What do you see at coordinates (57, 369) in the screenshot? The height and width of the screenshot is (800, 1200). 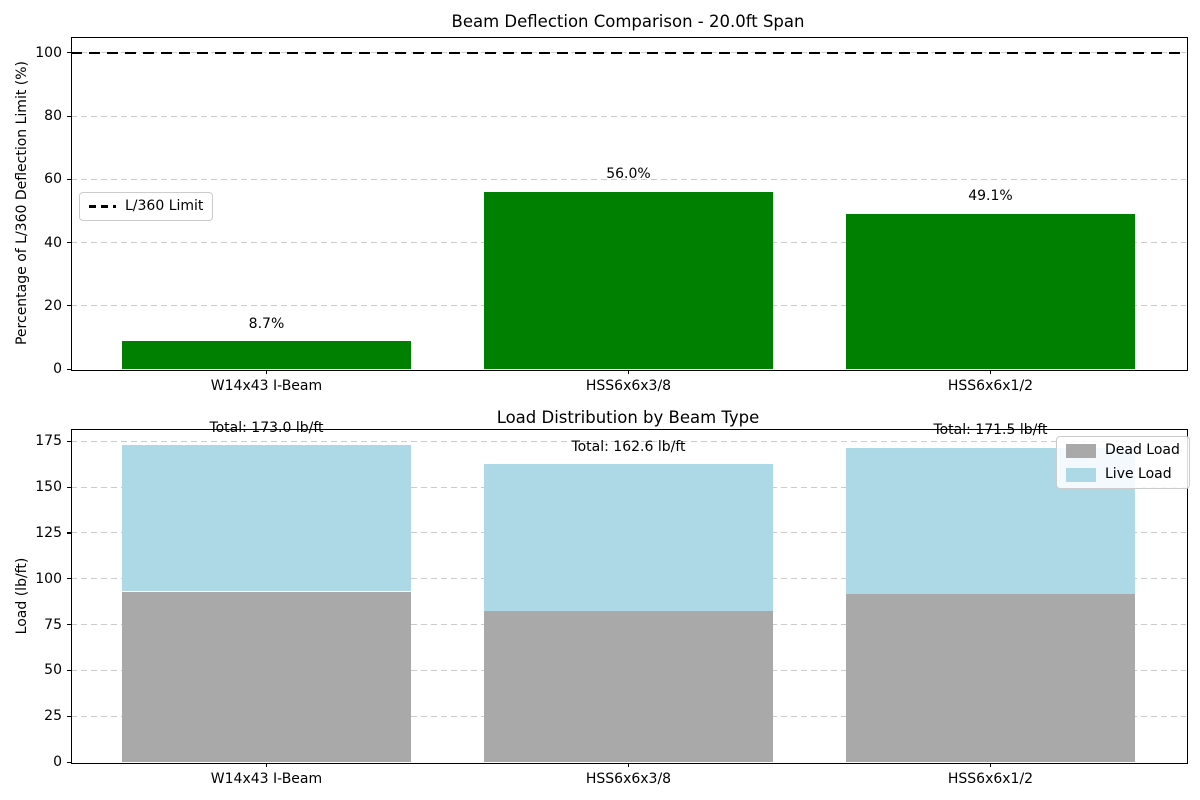 I see `chart1-y-tick-label: 0` at bounding box center [57, 369].